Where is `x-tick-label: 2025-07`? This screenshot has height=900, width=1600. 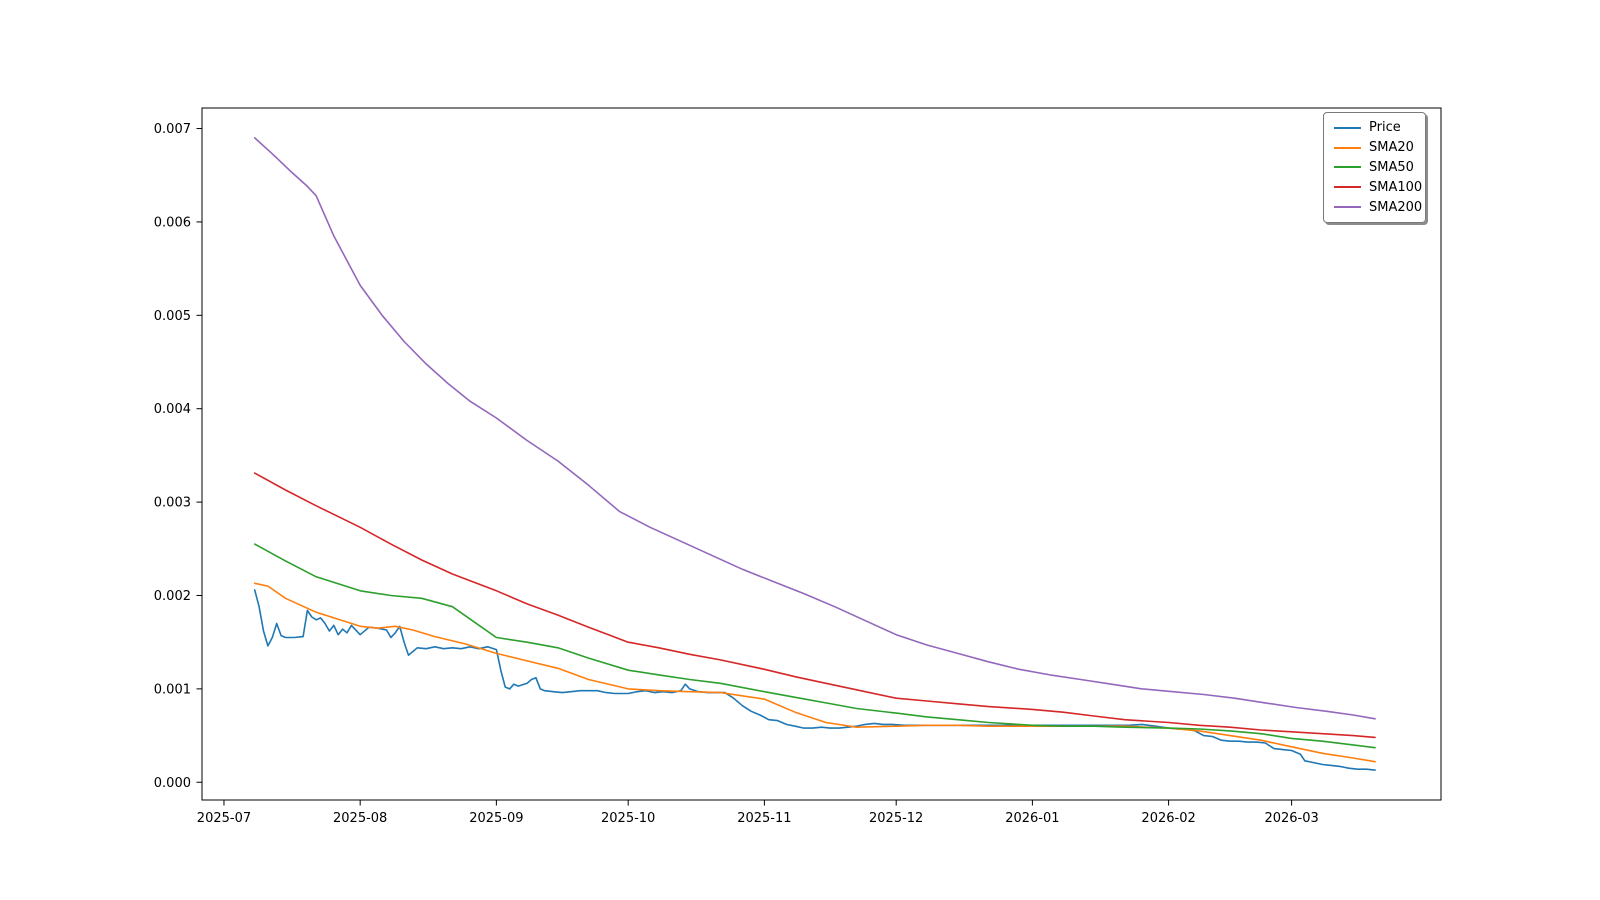 x-tick-label: 2025-07 is located at coordinates (224, 818).